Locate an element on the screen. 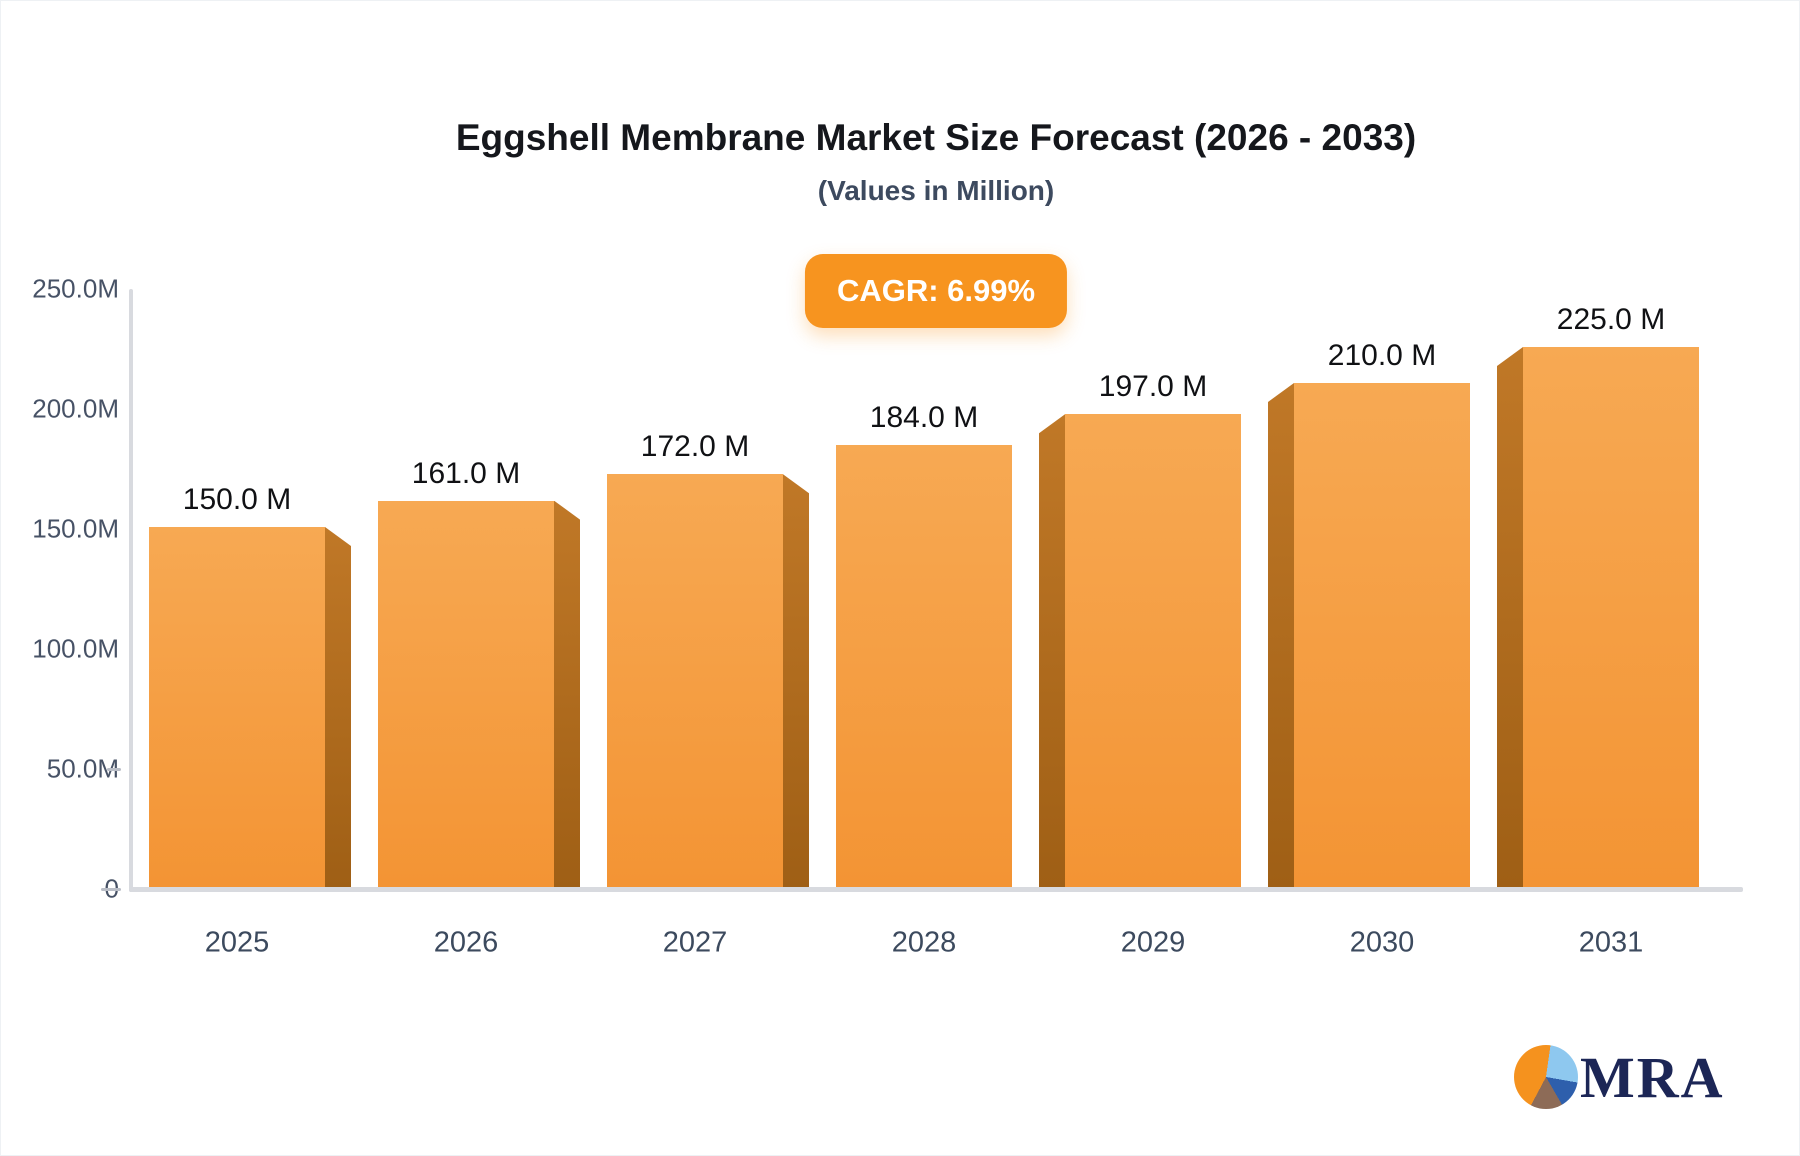  cagr-badge: CAGR: 6.99% is located at coordinates (936, 291).